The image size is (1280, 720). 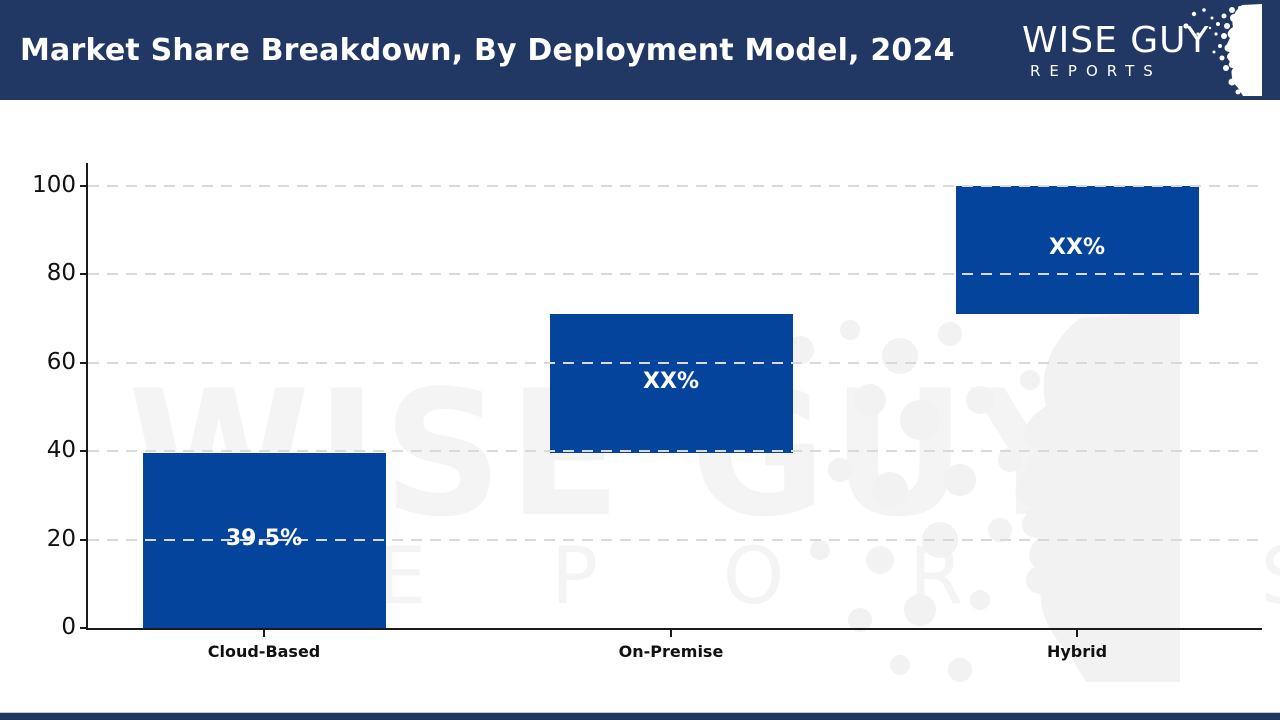 What do you see at coordinates (1077, 633) in the screenshot?
I see `x-tick-mark-hybrid` at bounding box center [1077, 633].